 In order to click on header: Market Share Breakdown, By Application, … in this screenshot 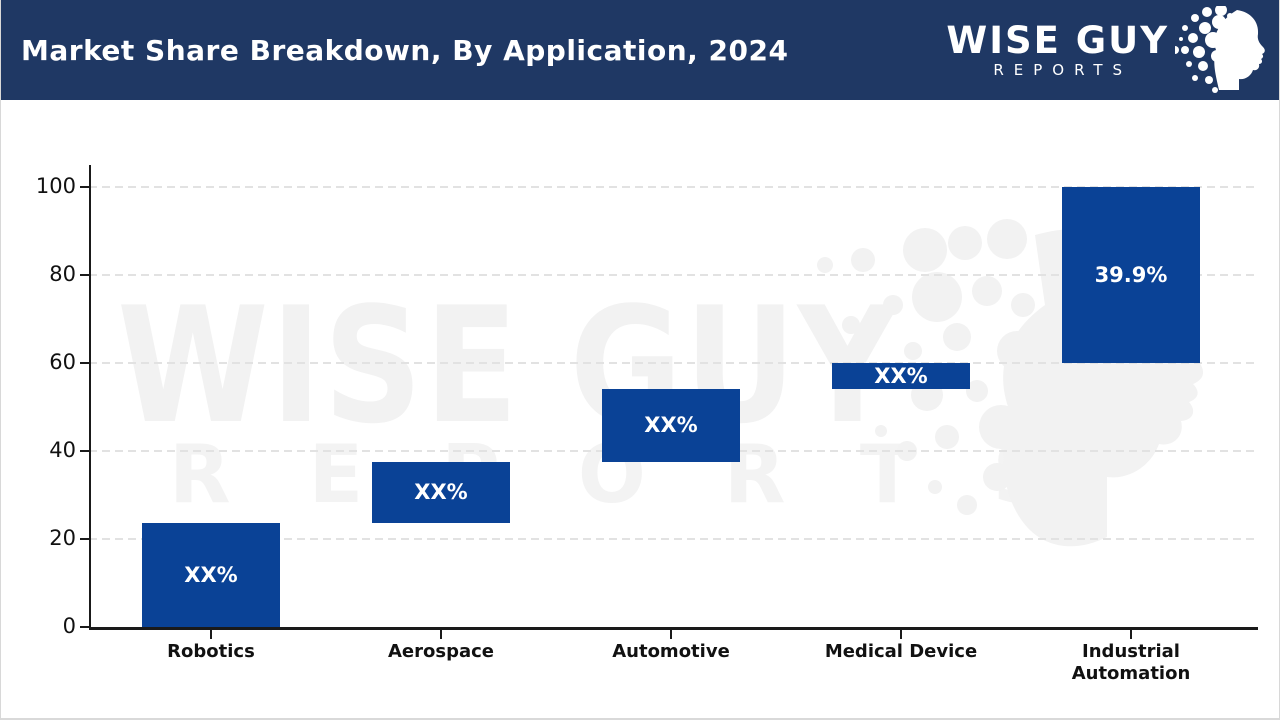, I will do `click(640, 50)`.